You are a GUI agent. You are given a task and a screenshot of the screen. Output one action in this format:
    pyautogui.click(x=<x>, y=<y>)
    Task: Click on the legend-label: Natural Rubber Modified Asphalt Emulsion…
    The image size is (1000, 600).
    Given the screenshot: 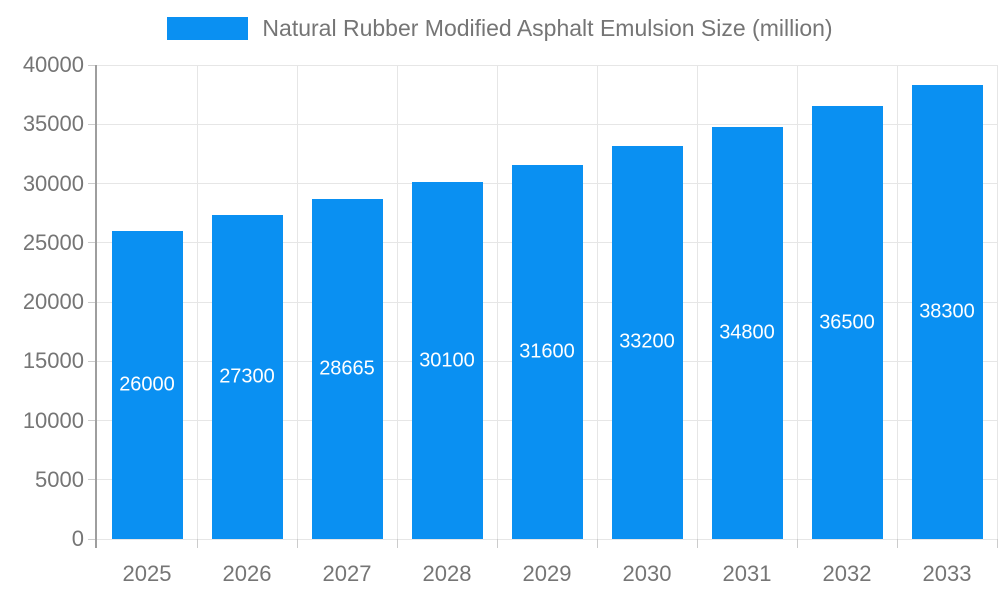 What is the action you would take?
    pyautogui.click(x=547, y=28)
    